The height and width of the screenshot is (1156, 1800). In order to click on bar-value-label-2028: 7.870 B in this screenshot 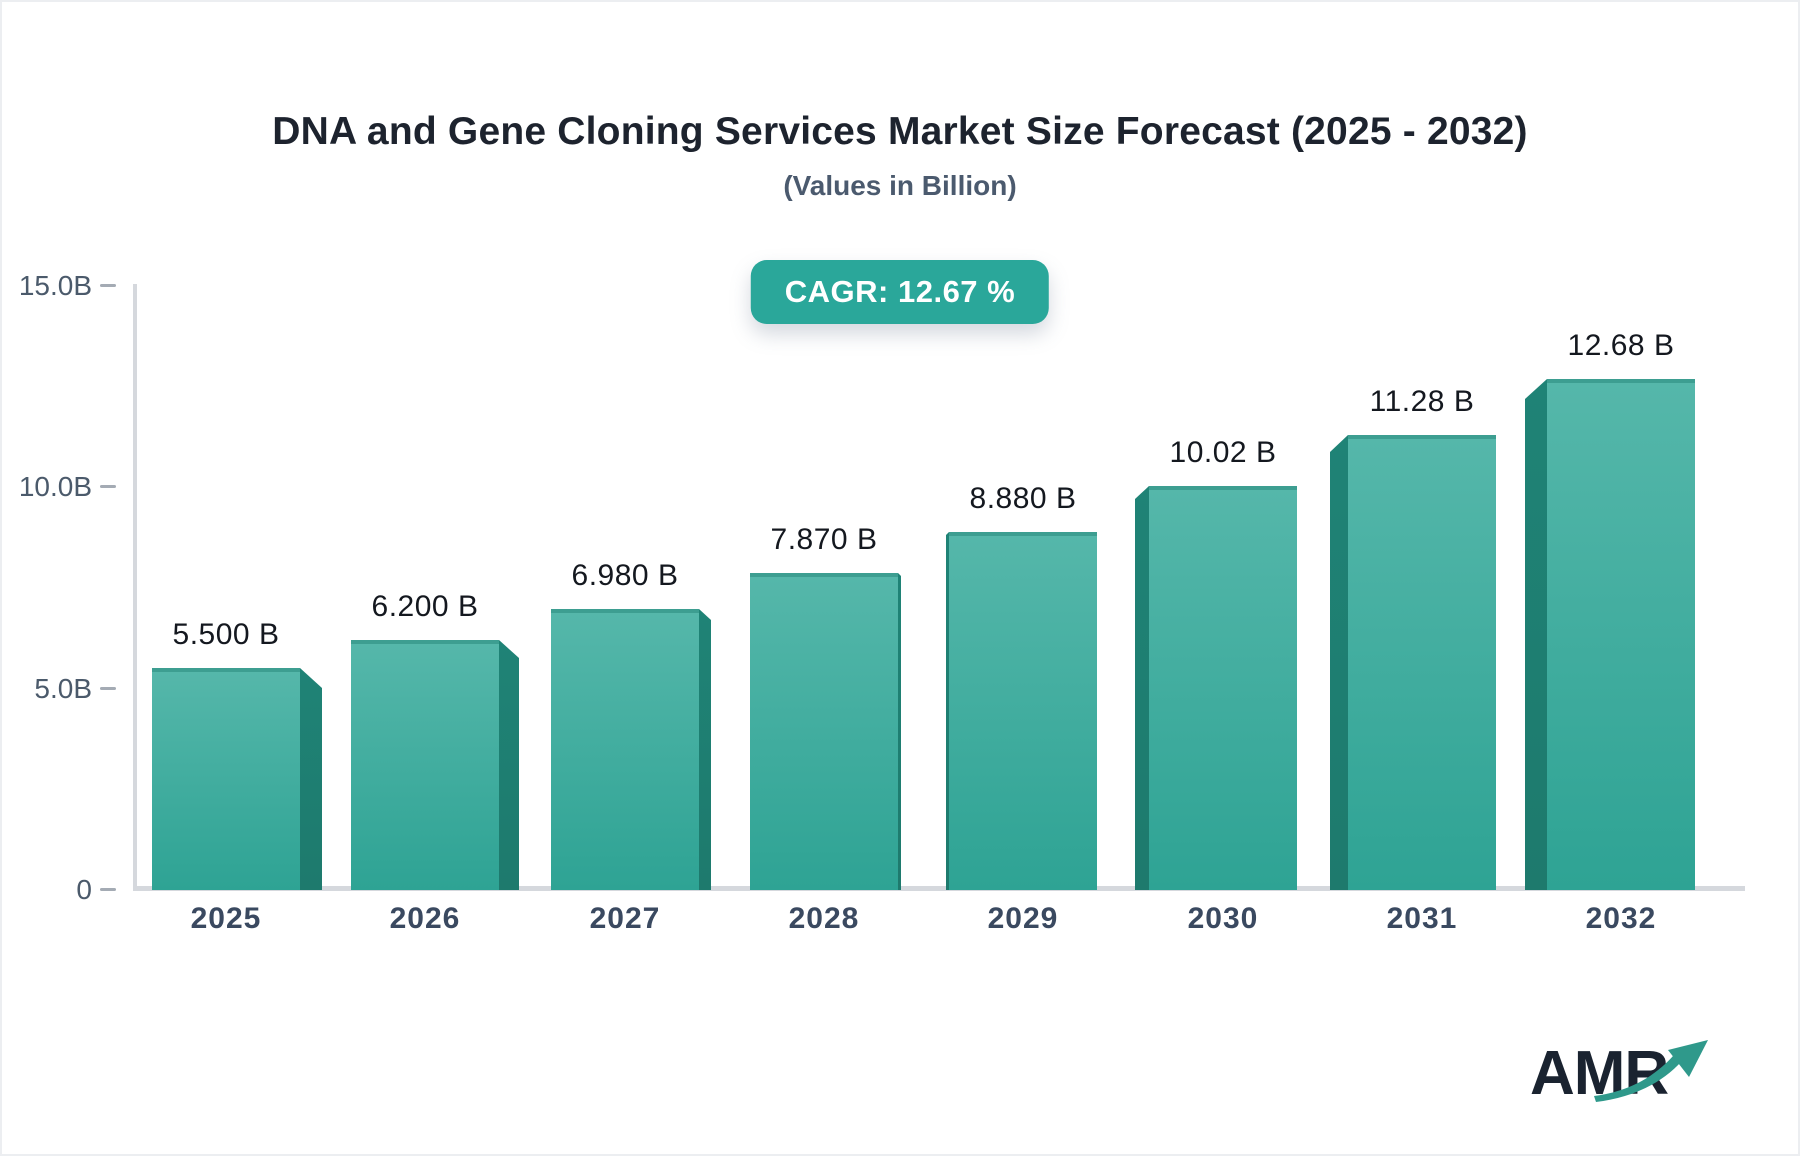, I will do `click(824, 539)`.